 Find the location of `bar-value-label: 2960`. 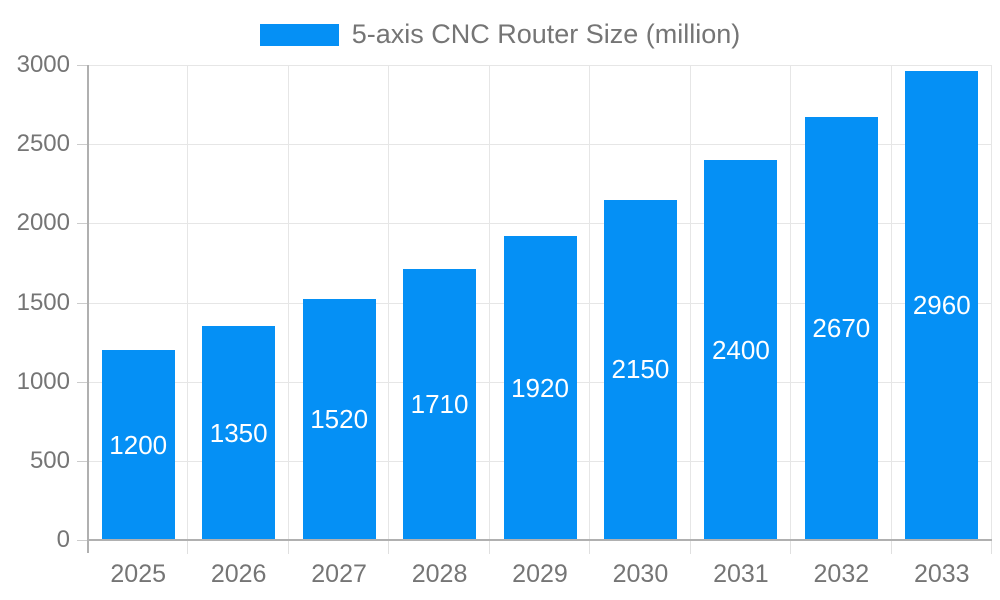

bar-value-label: 2960 is located at coordinates (941, 305).